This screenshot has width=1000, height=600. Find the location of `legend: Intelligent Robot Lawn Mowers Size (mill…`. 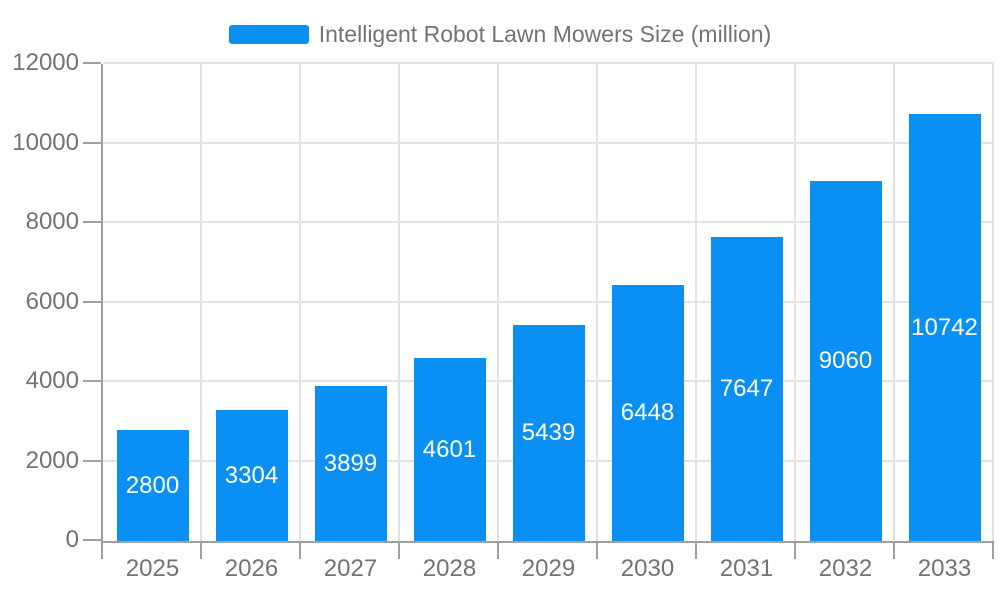

legend: Intelligent Robot Lawn Mowers Size (mill… is located at coordinates (500, 34).